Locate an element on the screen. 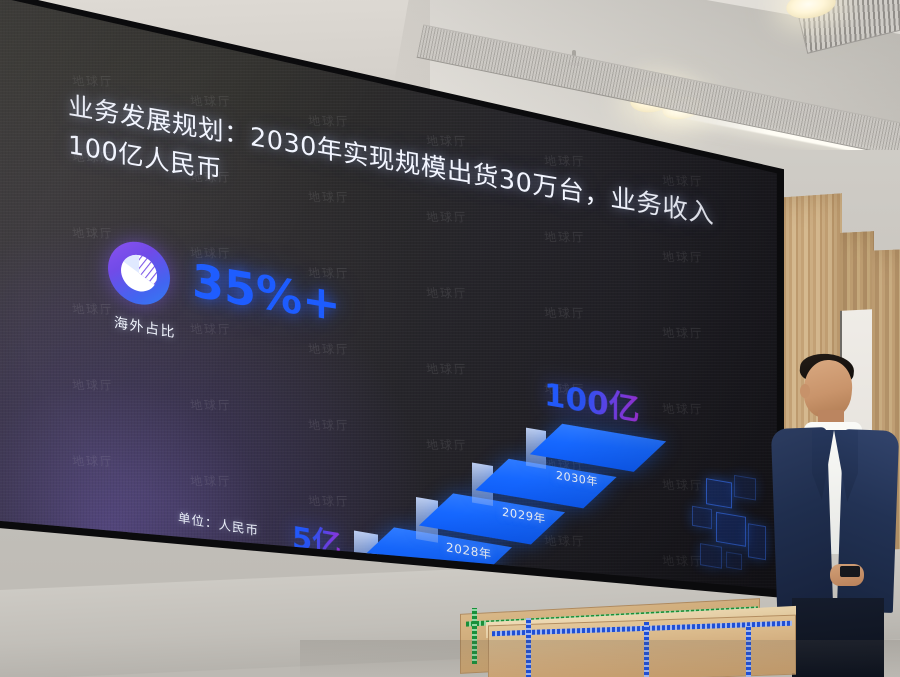  kpi-overseas-share: 35%+ is located at coordinates (224, 287).